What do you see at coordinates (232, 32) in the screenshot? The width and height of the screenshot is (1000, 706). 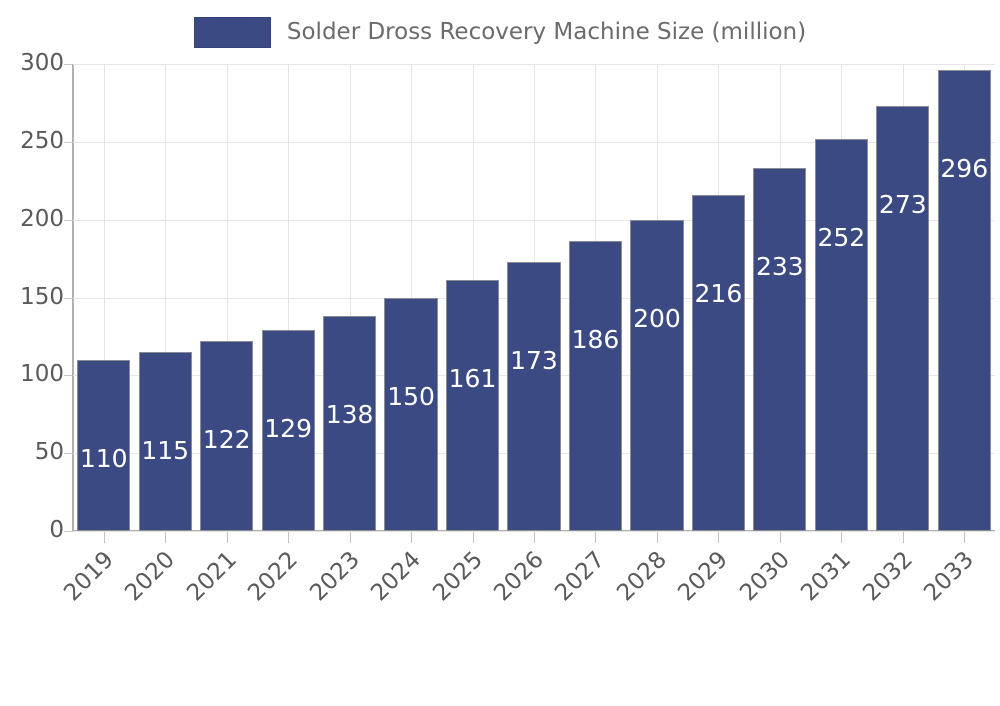 I see `legend-color-swatch` at bounding box center [232, 32].